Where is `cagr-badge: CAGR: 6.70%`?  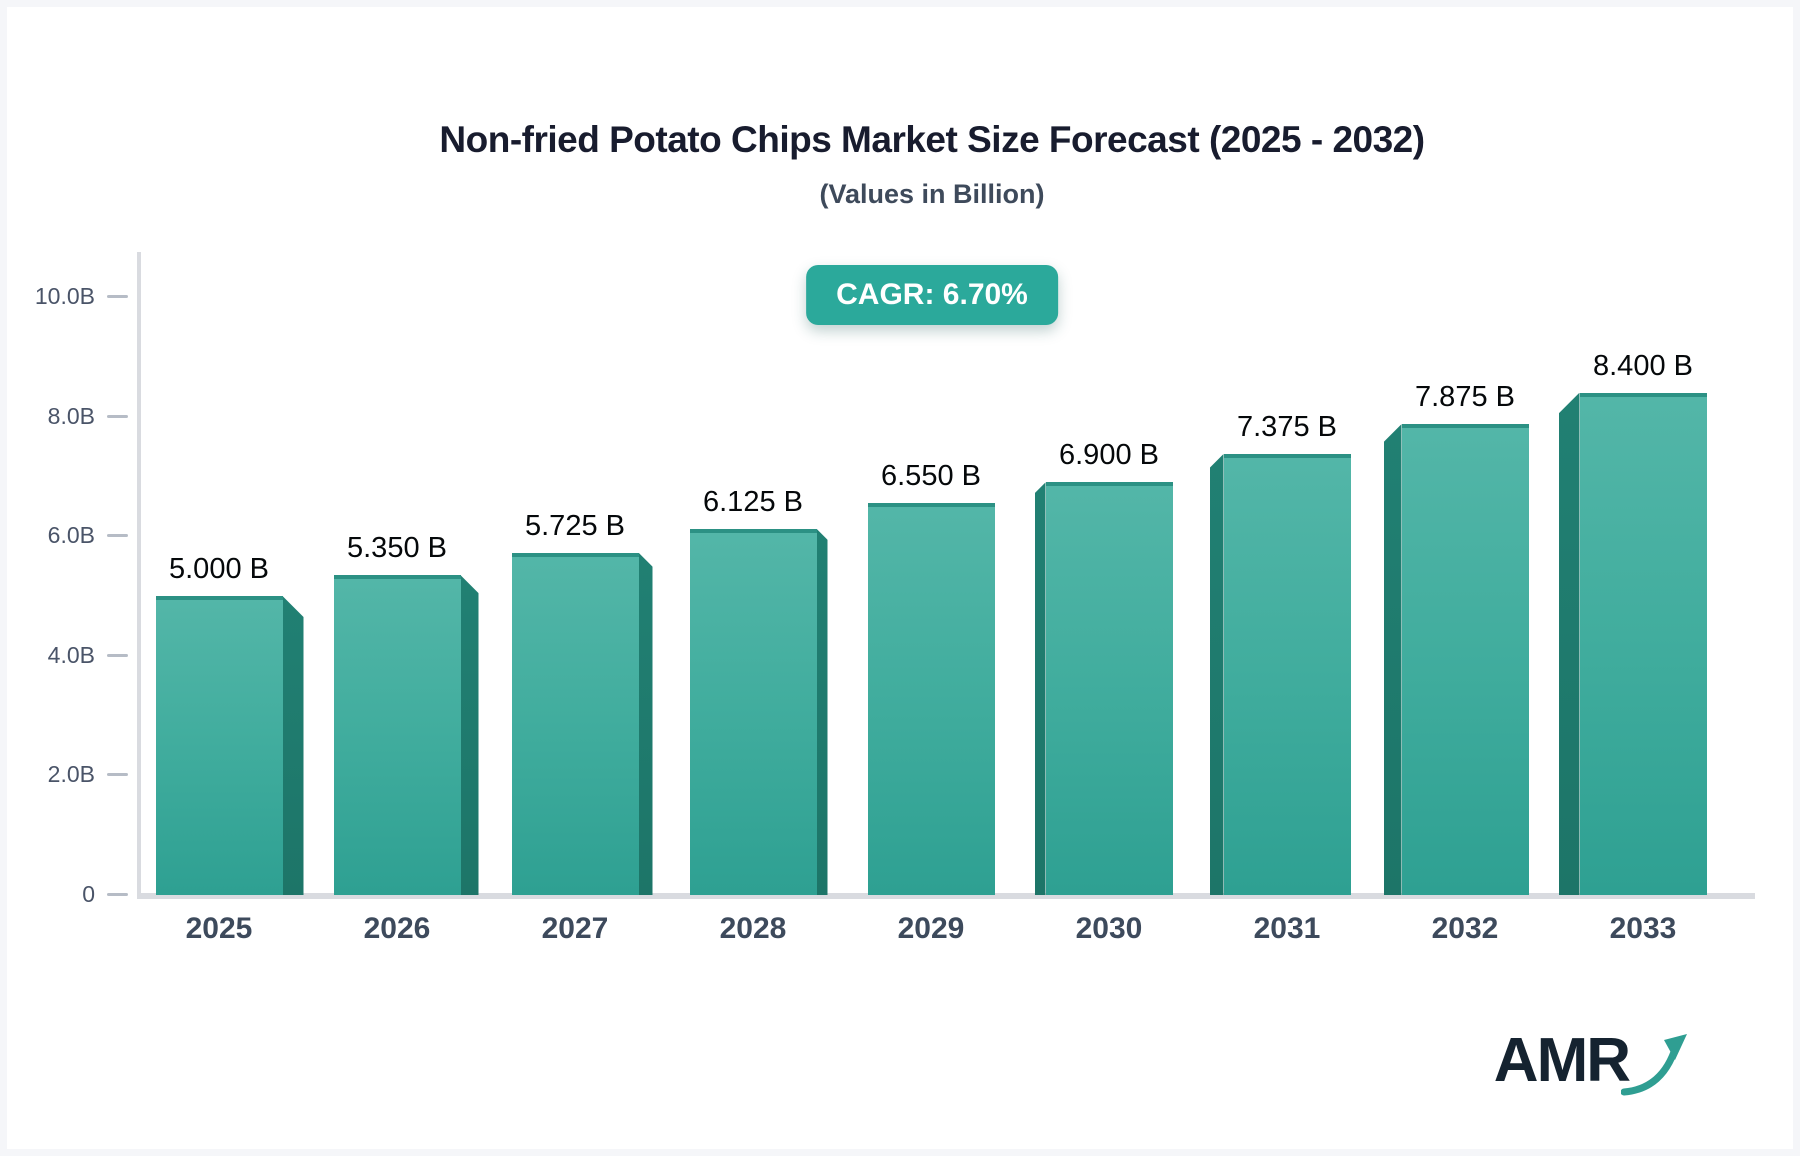
cagr-badge: CAGR: 6.70% is located at coordinates (932, 295).